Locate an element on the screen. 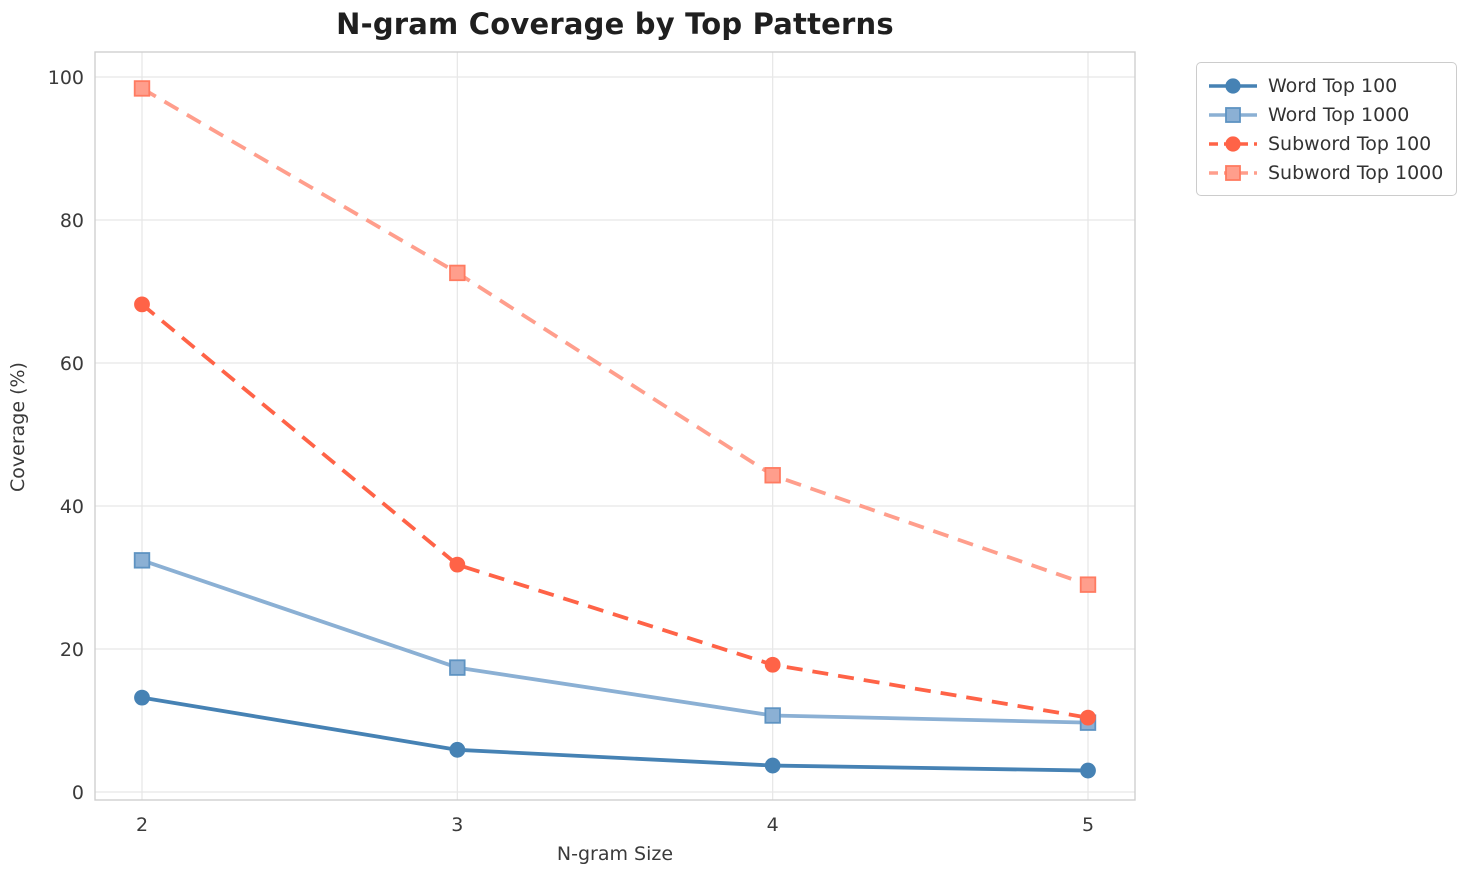  y-tick-labels: 0 20 40 60 80 100 is located at coordinates (66, 435).